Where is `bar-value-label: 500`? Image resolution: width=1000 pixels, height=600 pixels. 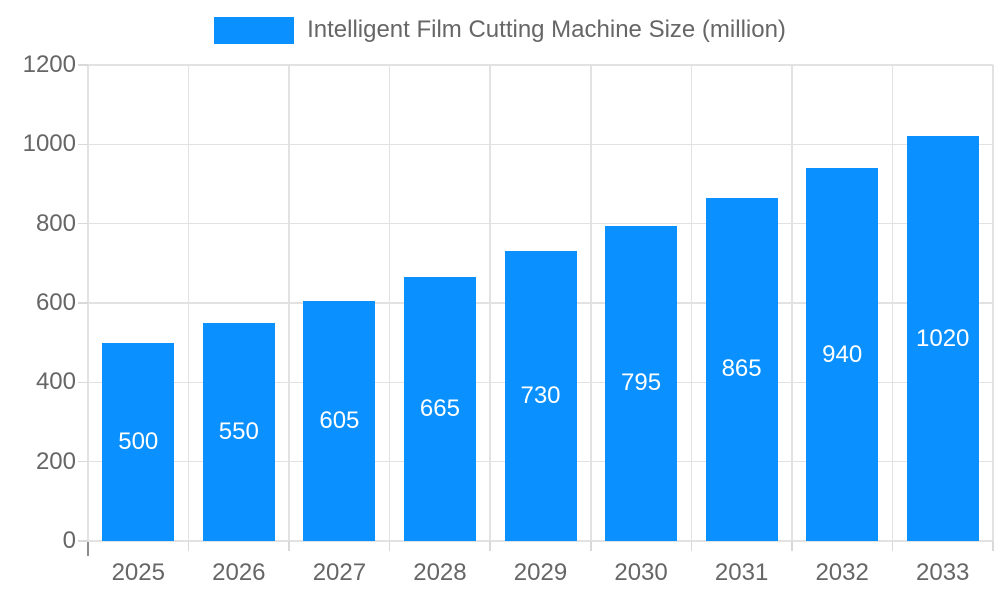
bar-value-label: 500 is located at coordinates (138, 441).